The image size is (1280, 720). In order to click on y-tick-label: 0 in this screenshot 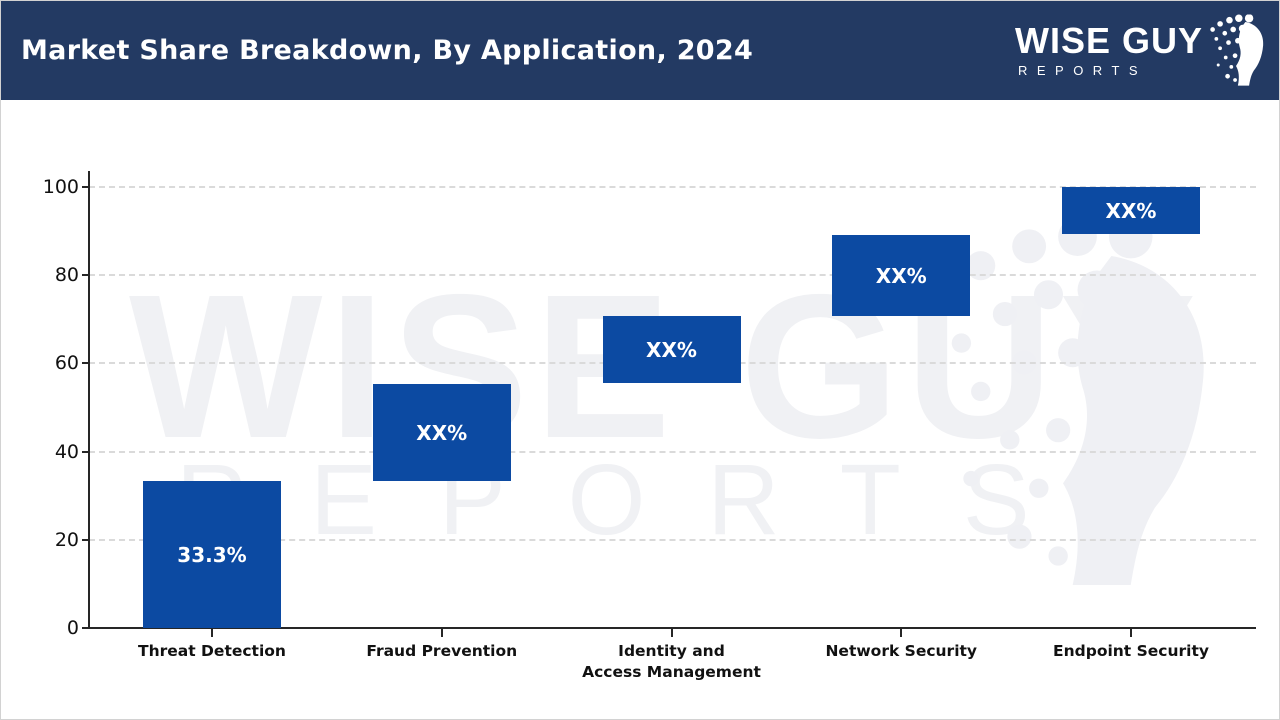, I will do `click(72, 628)`.